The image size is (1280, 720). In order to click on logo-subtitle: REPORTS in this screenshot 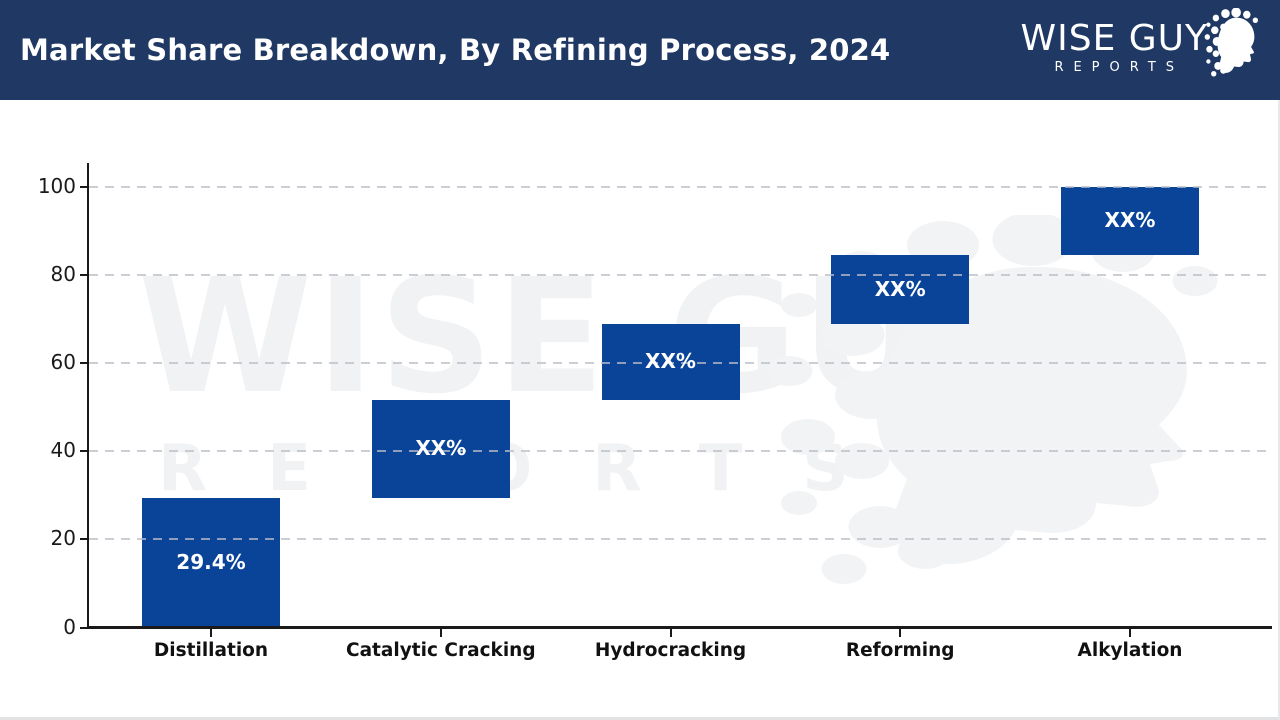, I will do `click(1119, 67)`.